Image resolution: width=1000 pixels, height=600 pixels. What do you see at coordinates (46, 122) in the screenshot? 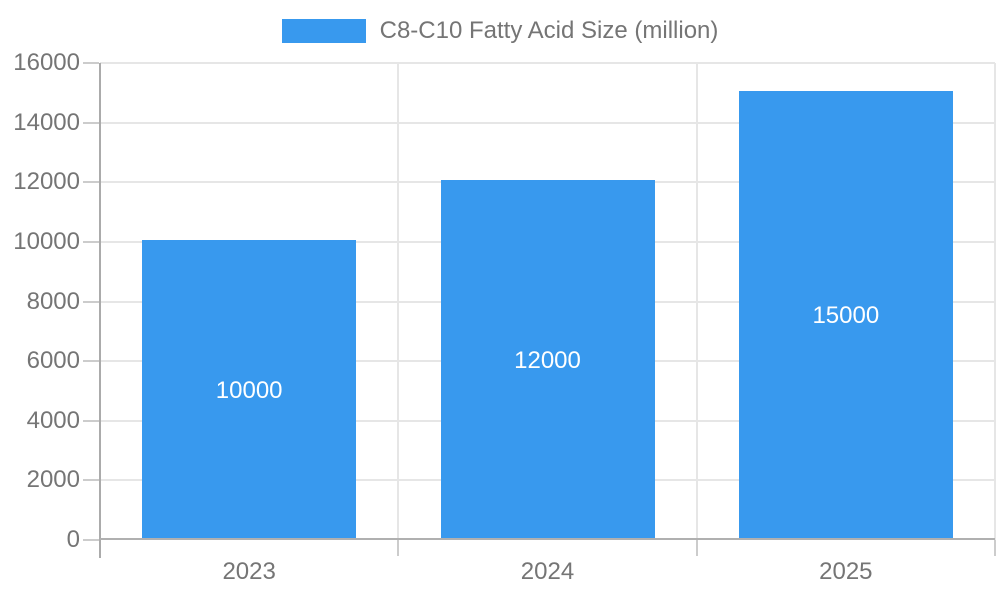
I see `y-axis-tick-label: 14000` at bounding box center [46, 122].